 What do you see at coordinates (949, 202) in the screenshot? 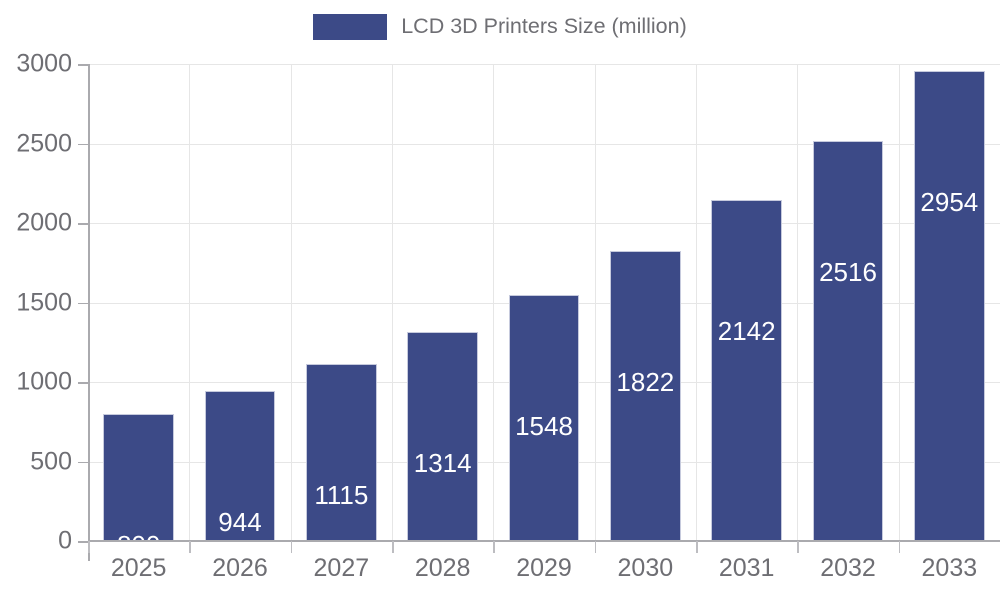
I see `bar-value-label: 2954` at bounding box center [949, 202].